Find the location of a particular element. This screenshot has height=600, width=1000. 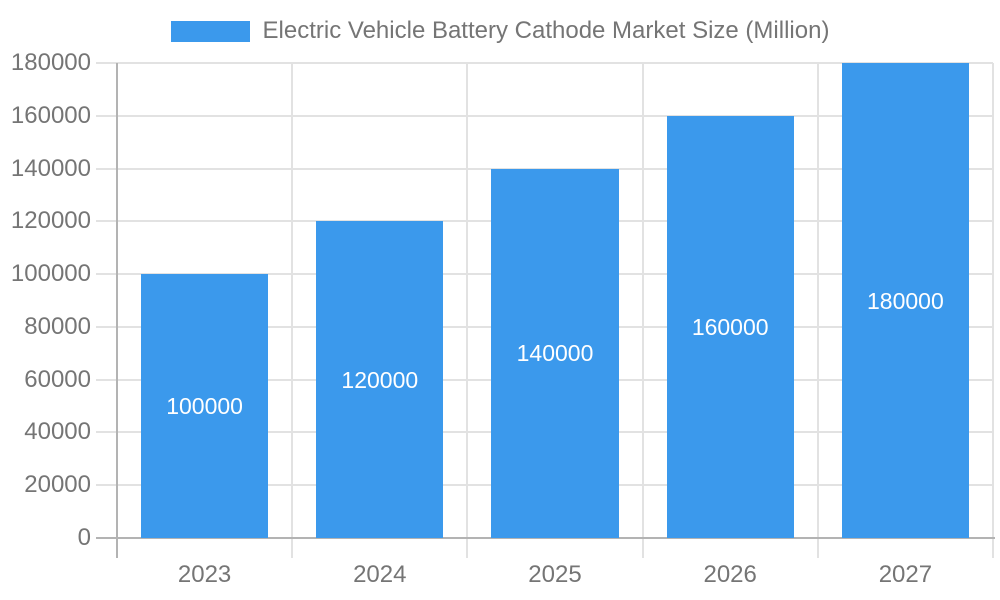

y-tick-label: 100000 is located at coordinates (50, 274).